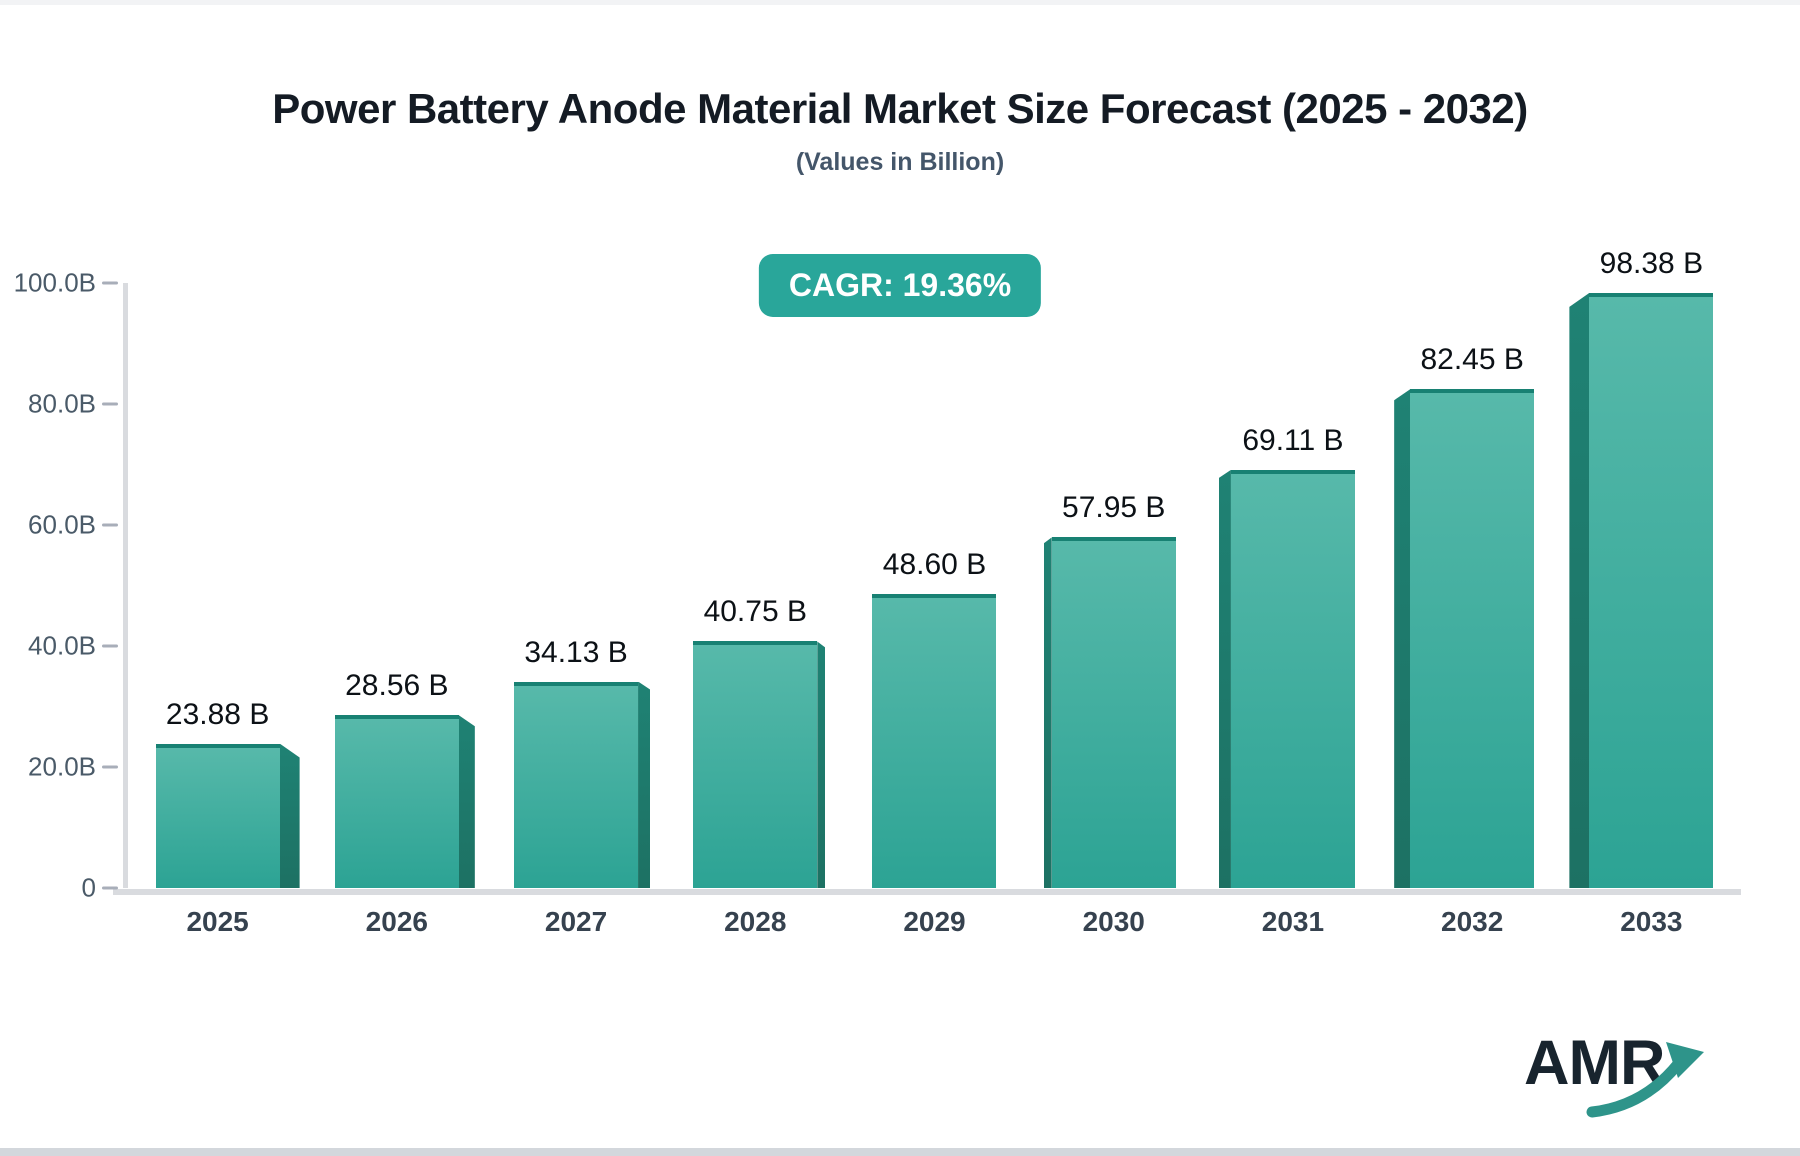 Image resolution: width=1800 pixels, height=1156 pixels. What do you see at coordinates (900, 285) in the screenshot?
I see `cagr-badge: CAGR: 19.36%` at bounding box center [900, 285].